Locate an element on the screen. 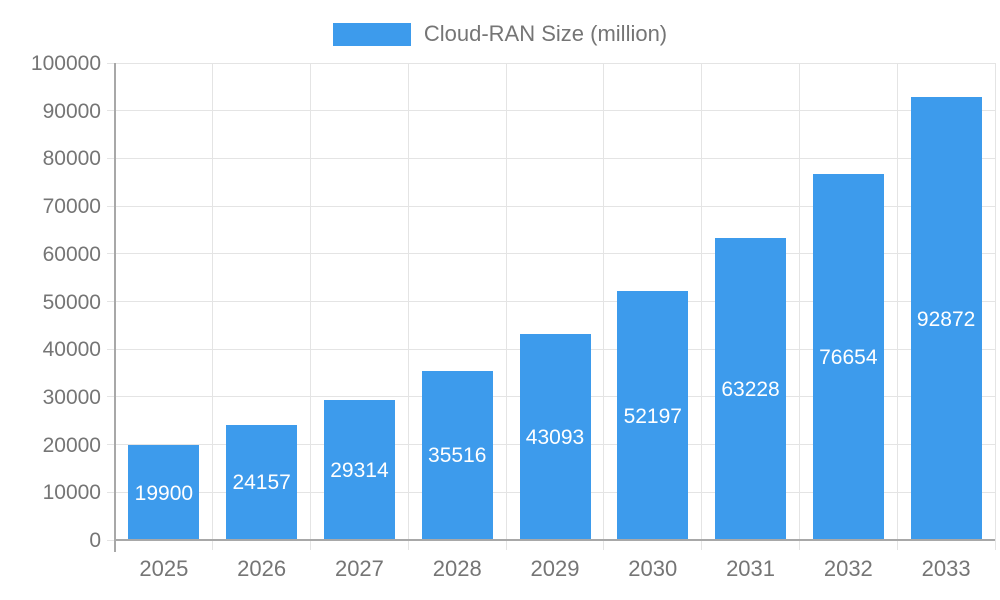 The width and height of the screenshot is (1000, 600). chart-legend: Cloud-RAN Size (million) is located at coordinates (500, 34).